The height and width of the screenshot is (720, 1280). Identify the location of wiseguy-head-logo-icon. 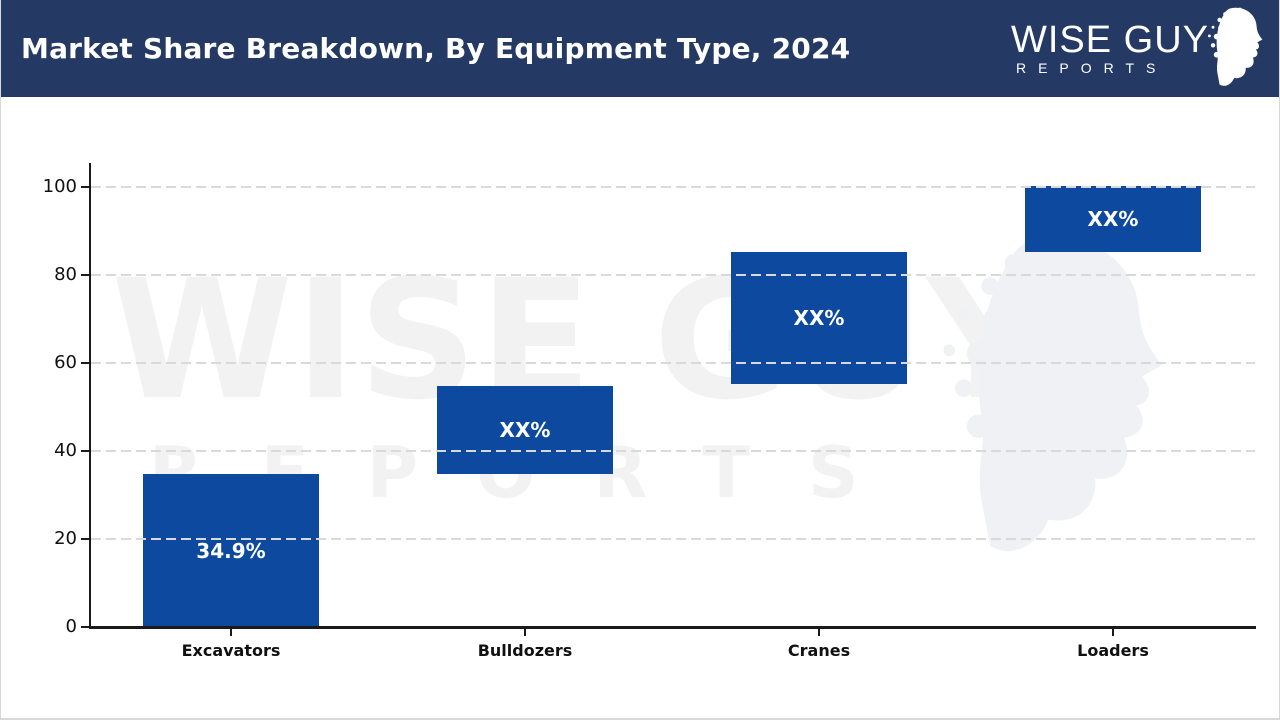
(1235, 46).